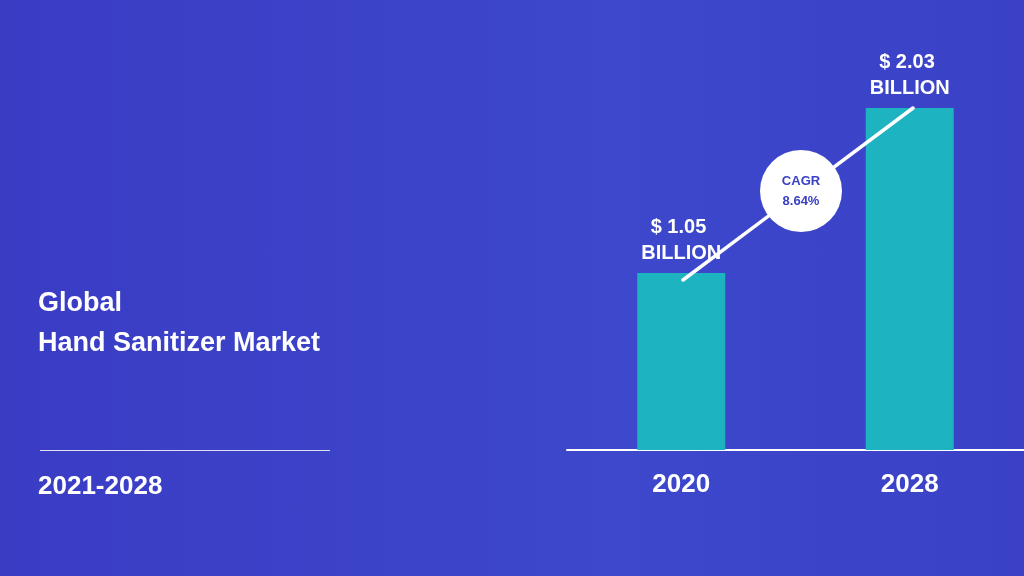 The image size is (1024, 576). What do you see at coordinates (909, 483) in the screenshot?
I see `x-tick-label: 2028` at bounding box center [909, 483].